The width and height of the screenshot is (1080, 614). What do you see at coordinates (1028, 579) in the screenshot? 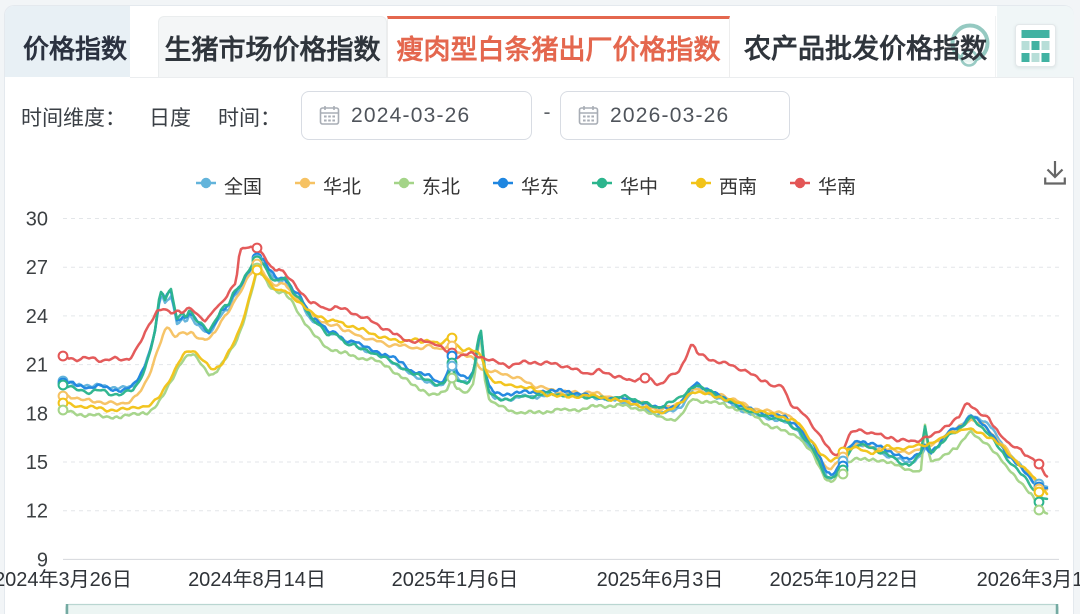
I see `svg-text: 2026年3月1日` at bounding box center [1028, 579].